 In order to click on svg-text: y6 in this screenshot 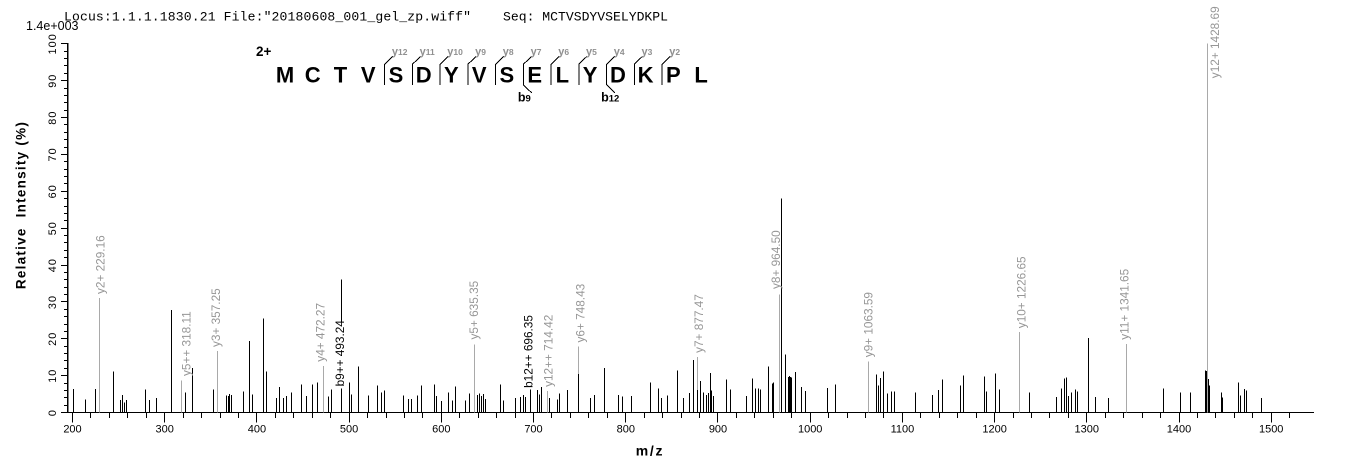, I will do `click(563, 52)`.